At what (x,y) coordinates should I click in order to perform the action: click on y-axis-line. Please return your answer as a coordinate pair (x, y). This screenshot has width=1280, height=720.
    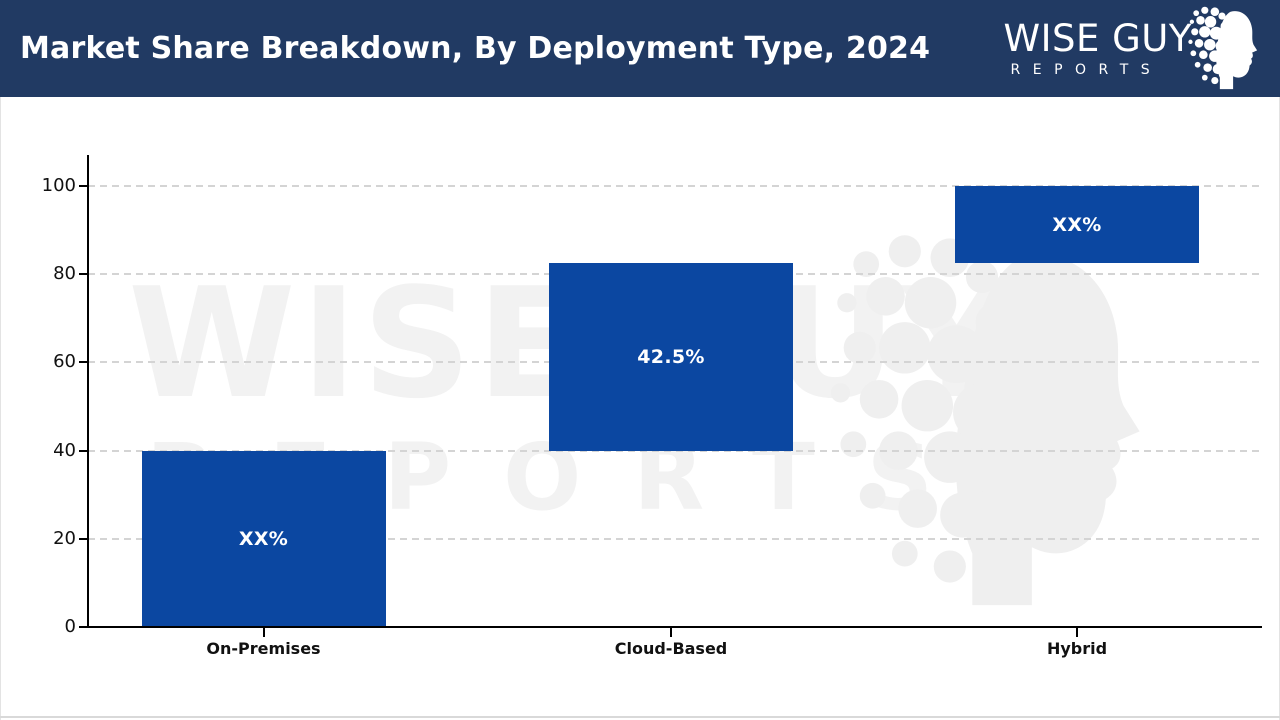
    Looking at the image, I should click on (88, 391).